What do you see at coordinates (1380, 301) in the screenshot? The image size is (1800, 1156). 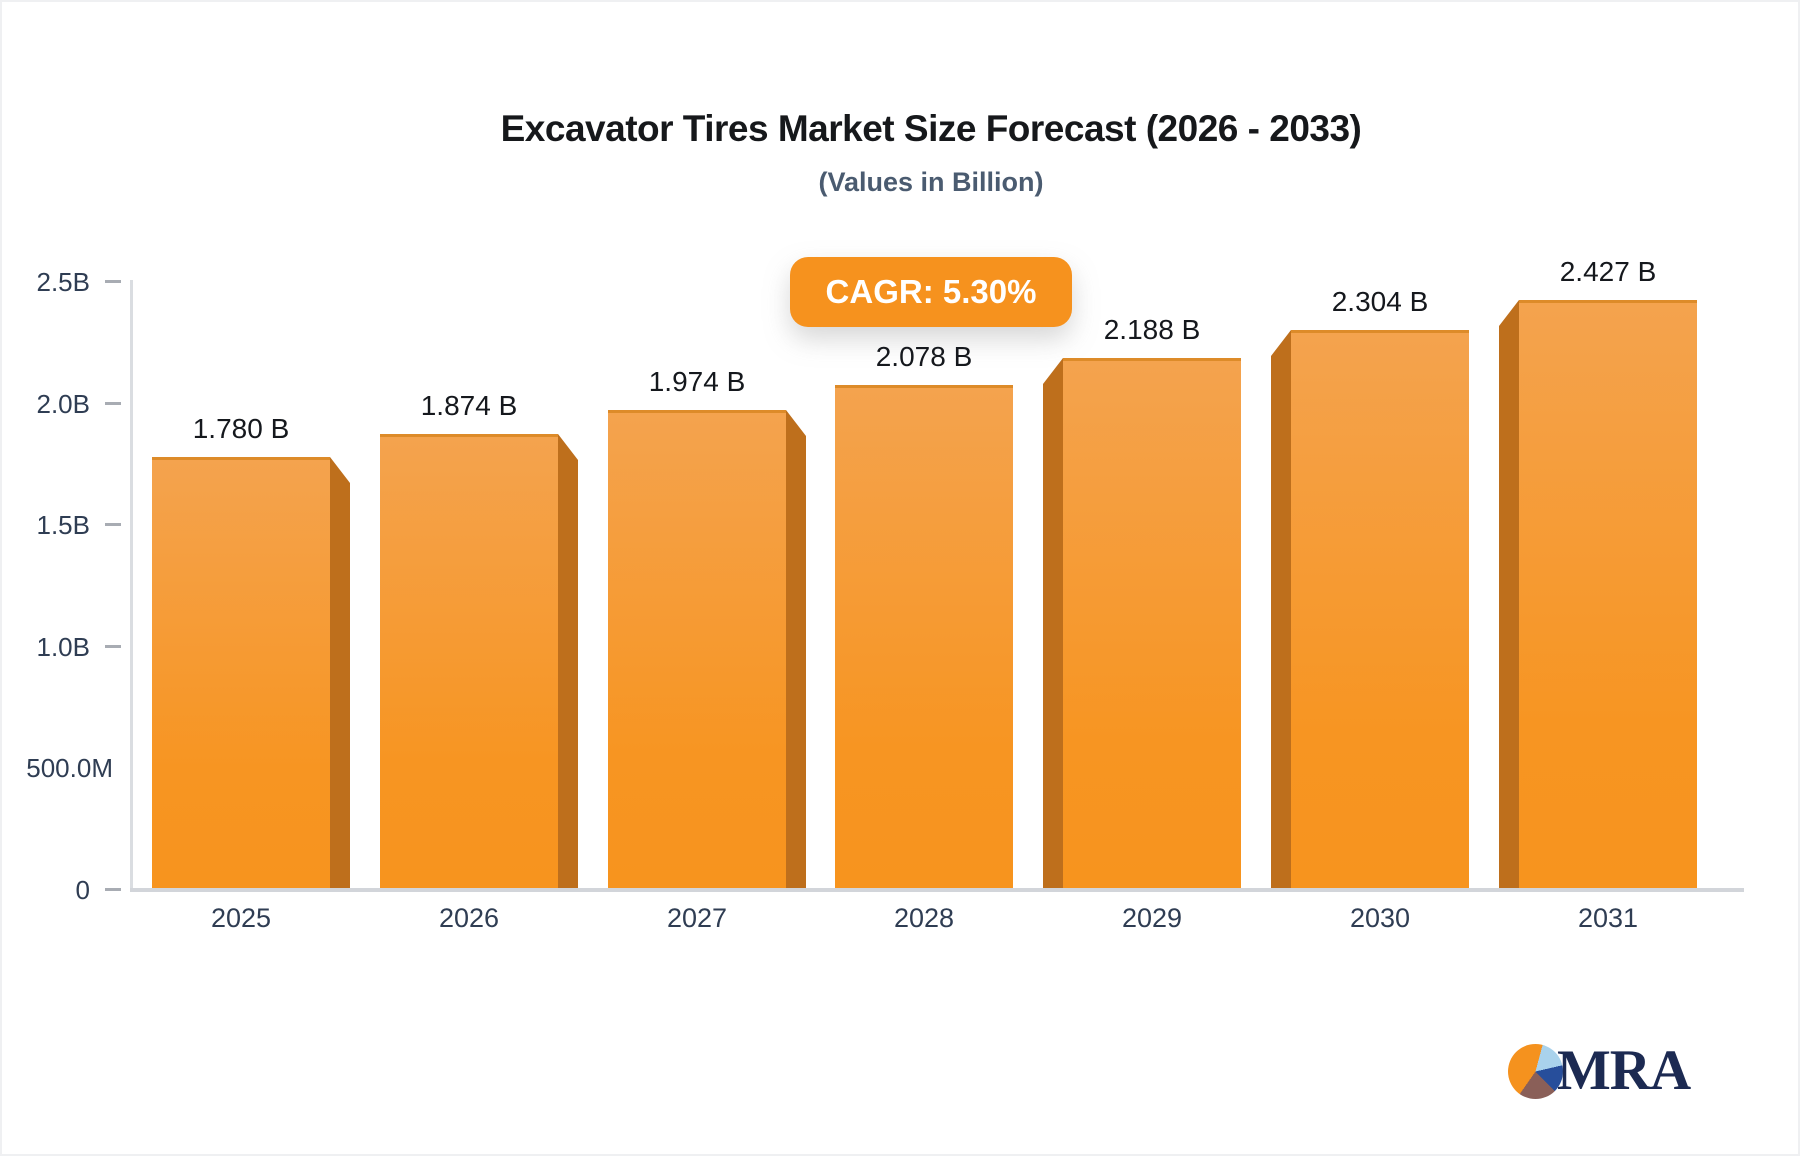 I see `bar-value-label-2030: 2.304 B` at bounding box center [1380, 301].